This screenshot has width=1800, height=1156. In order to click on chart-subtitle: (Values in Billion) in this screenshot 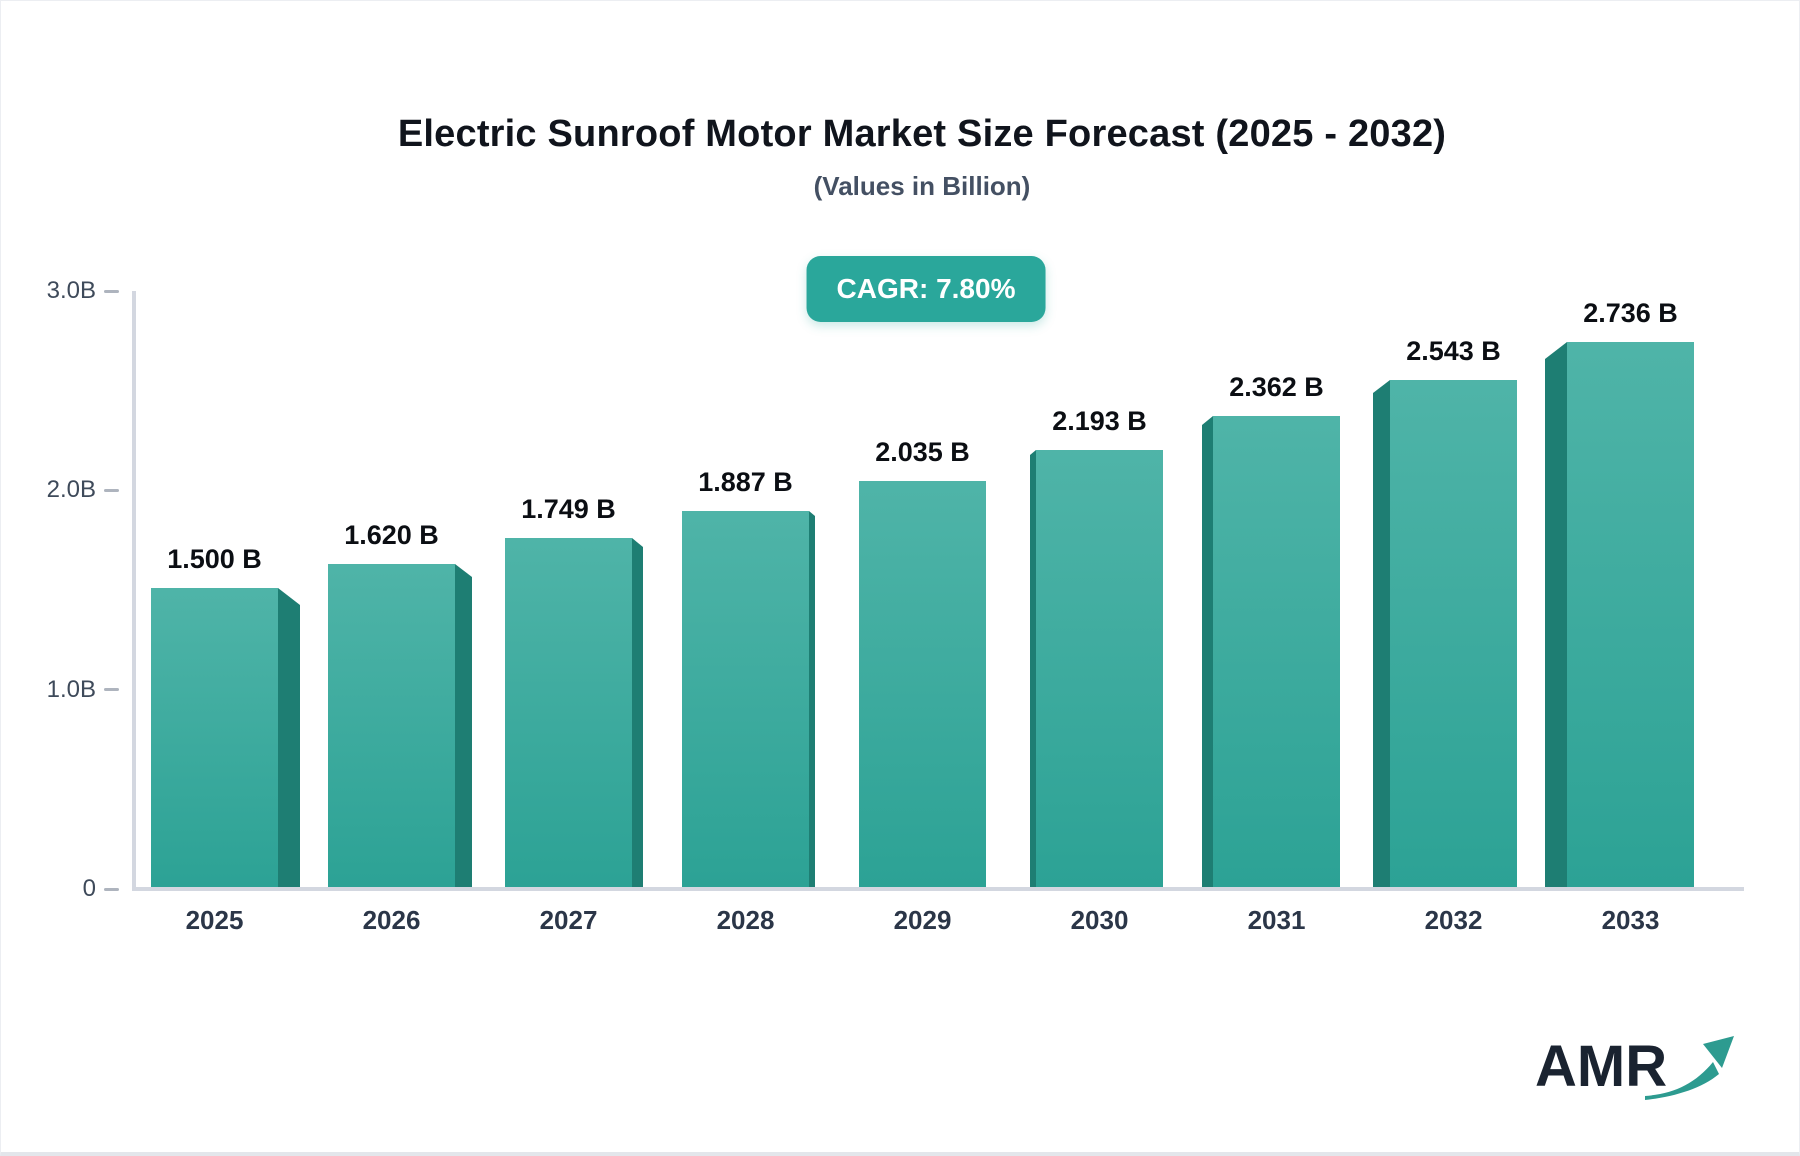, I will do `click(922, 186)`.